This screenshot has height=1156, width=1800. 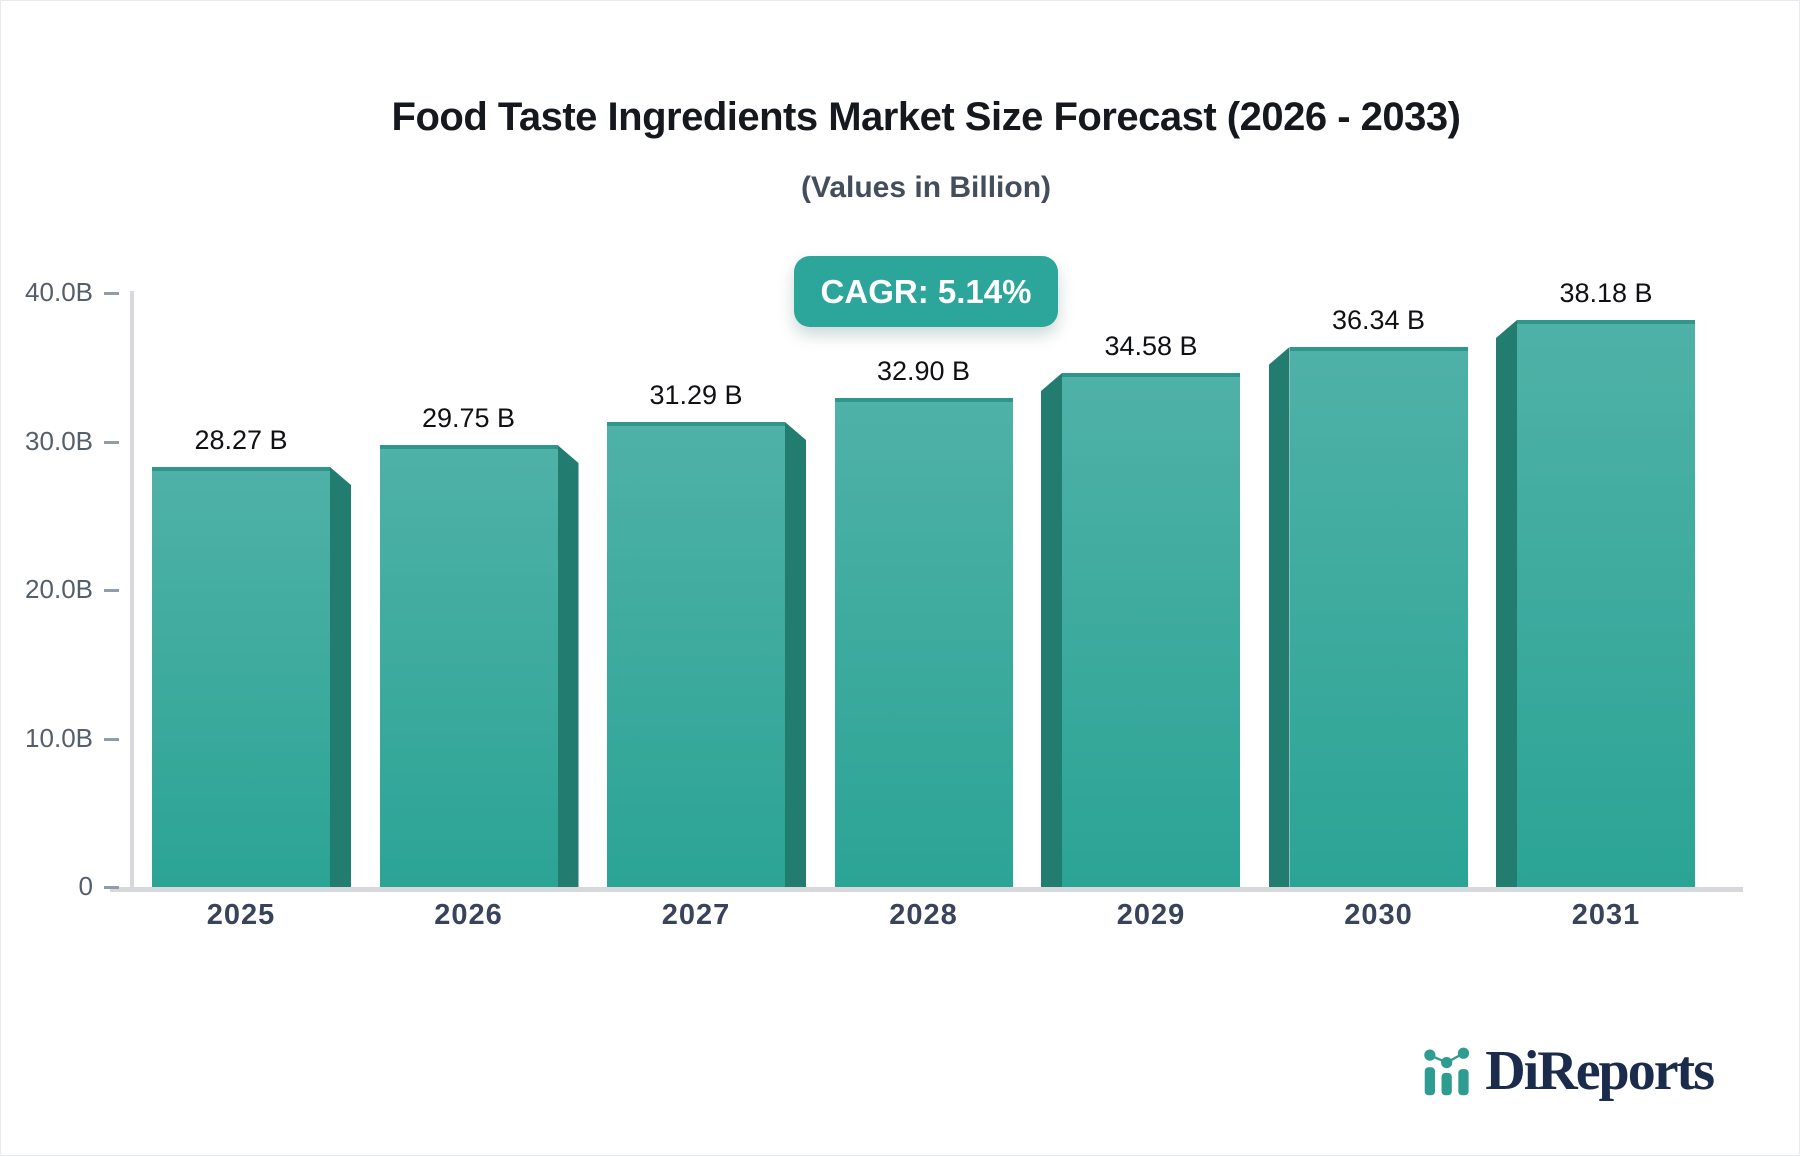 What do you see at coordinates (1600, 1071) in the screenshot?
I see `direports-logo-text: DiReports` at bounding box center [1600, 1071].